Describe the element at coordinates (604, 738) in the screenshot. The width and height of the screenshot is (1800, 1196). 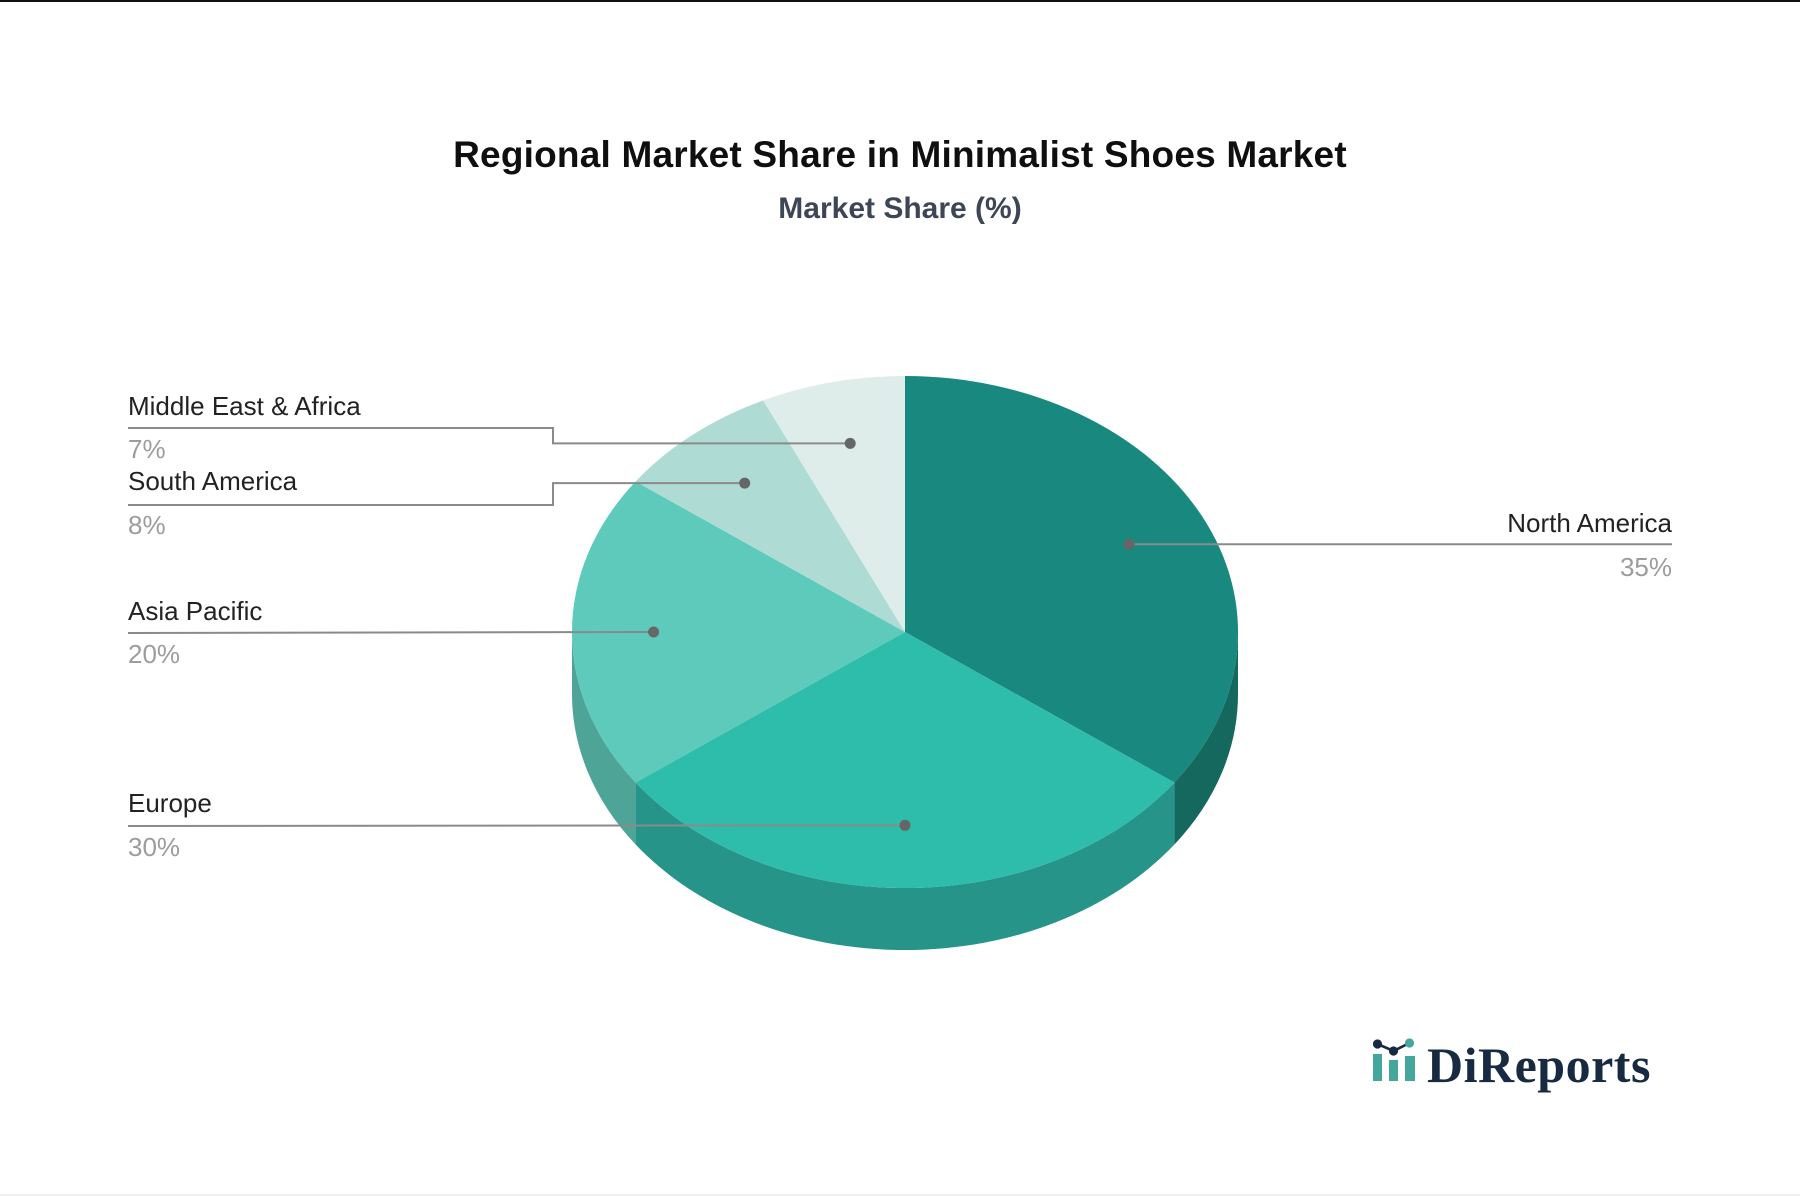
I see `pie-slice-side-asia-pacific` at that location.